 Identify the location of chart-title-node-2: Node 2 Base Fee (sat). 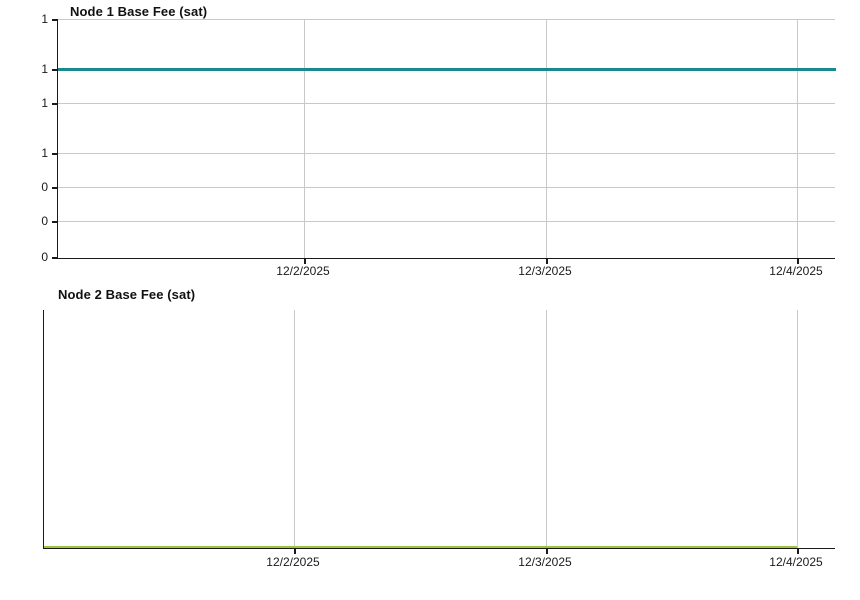
(127, 294).